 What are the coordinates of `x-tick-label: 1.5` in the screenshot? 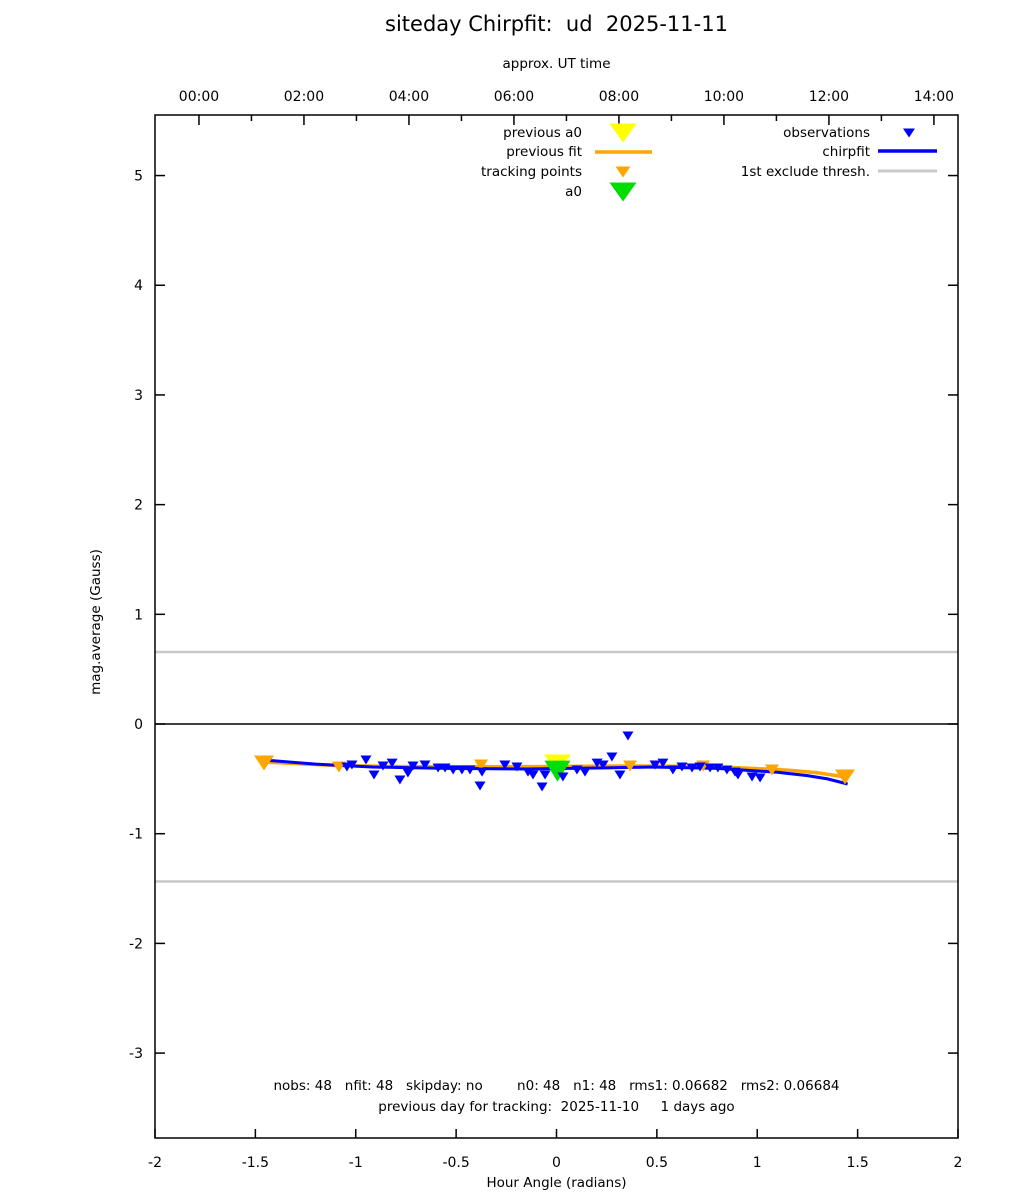 It's located at (857, 1163).